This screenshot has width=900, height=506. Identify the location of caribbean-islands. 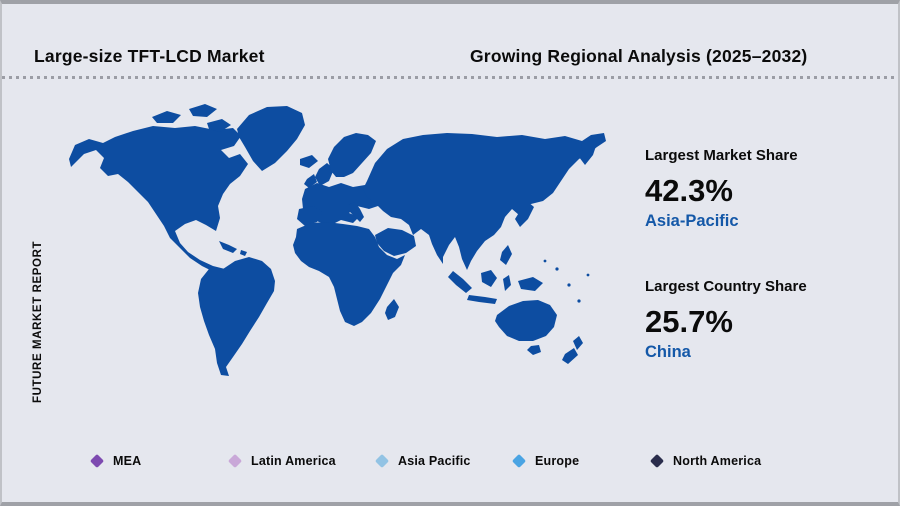
(233, 248).